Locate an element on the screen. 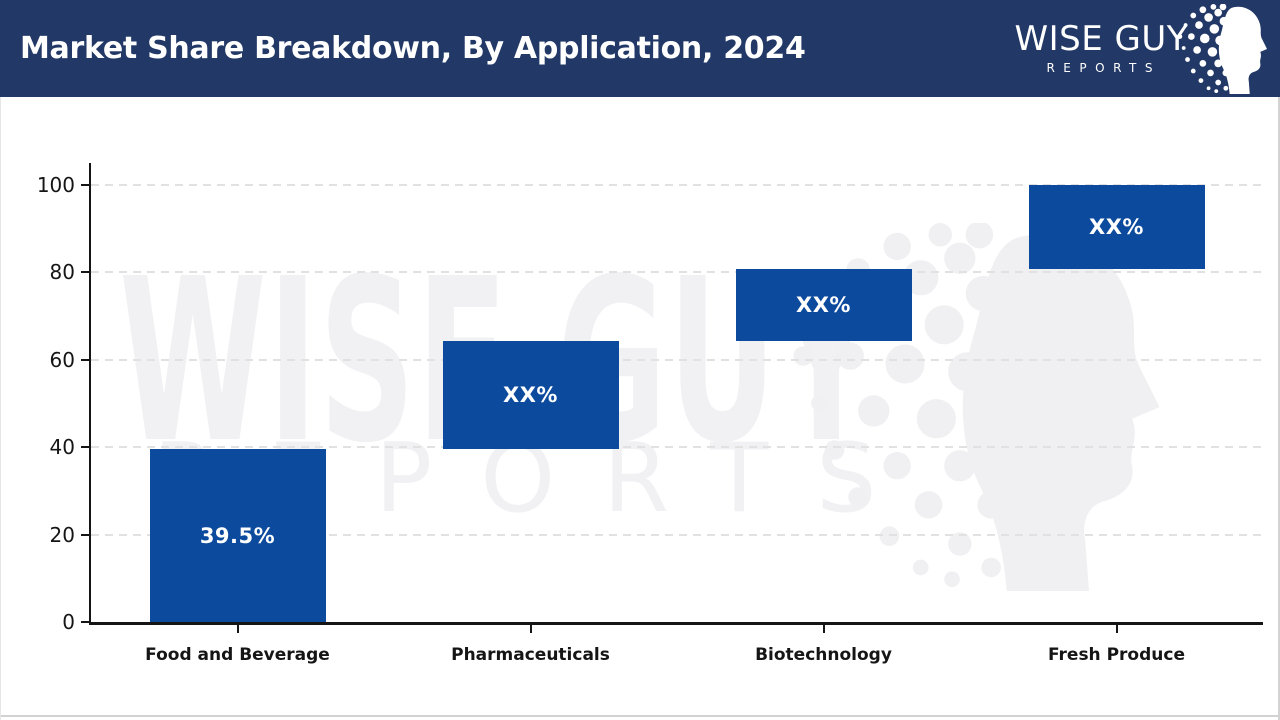 Image resolution: width=1280 pixels, height=720 pixels. y-tick-label-60: 60 is located at coordinates (62, 359).